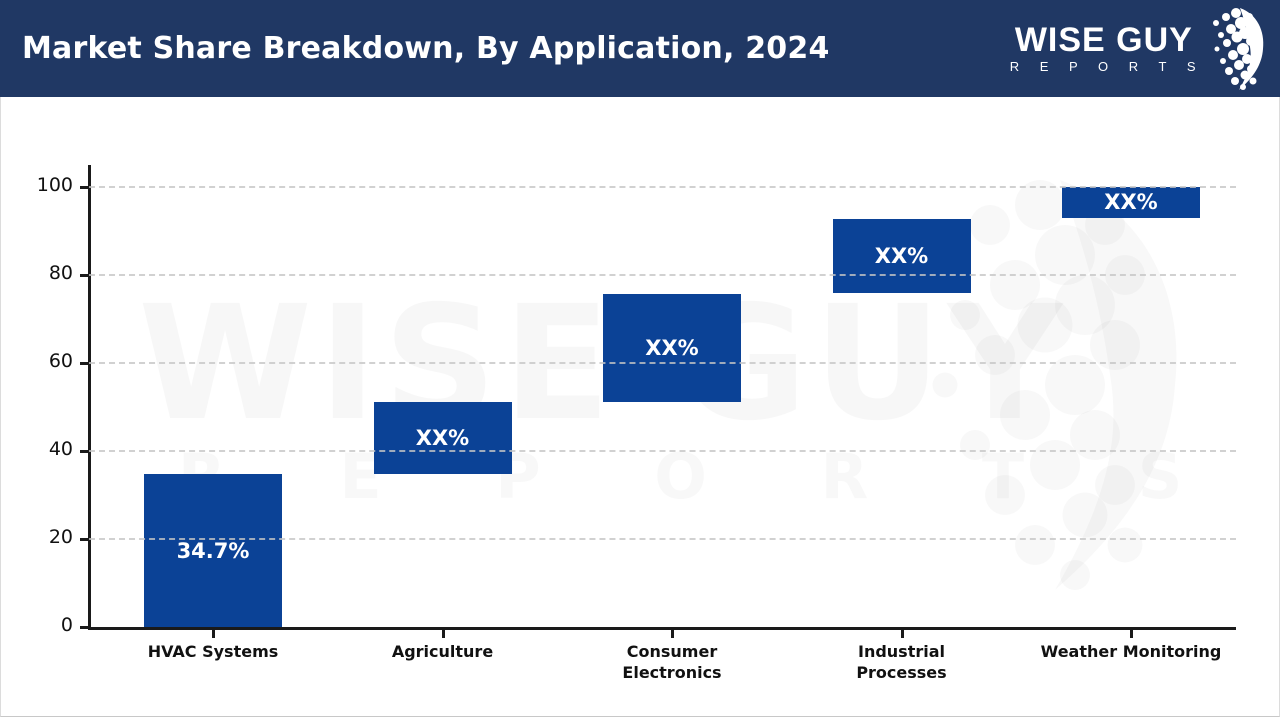 This screenshot has height=720, width=1280. What do you see at coordinates (66, 625) in the screenshot?
I see `y-tick-label-0: 0` at bounding box center [66, 625].